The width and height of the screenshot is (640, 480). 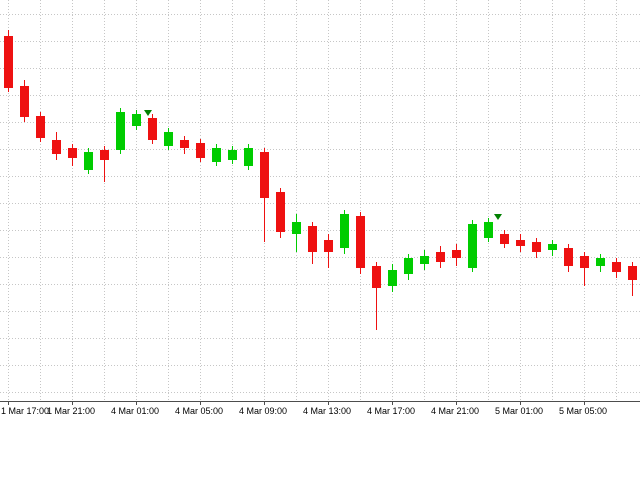 I want to click on time-axis-label: 4 Mar 09:00, so click(x=263, y=411).